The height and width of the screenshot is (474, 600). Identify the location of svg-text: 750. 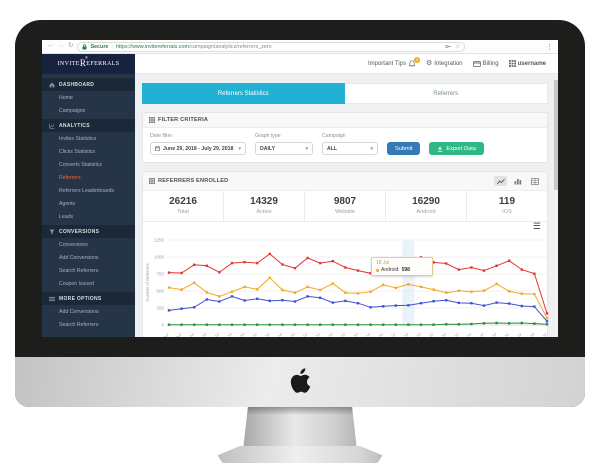
(160, 274).